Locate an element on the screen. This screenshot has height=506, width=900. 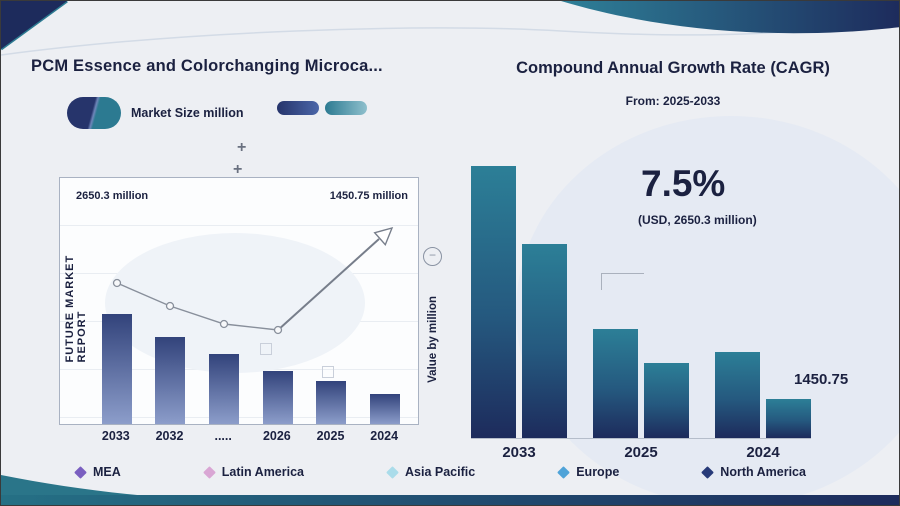
panel-blob-decoration is located at coordinates (235, 303).